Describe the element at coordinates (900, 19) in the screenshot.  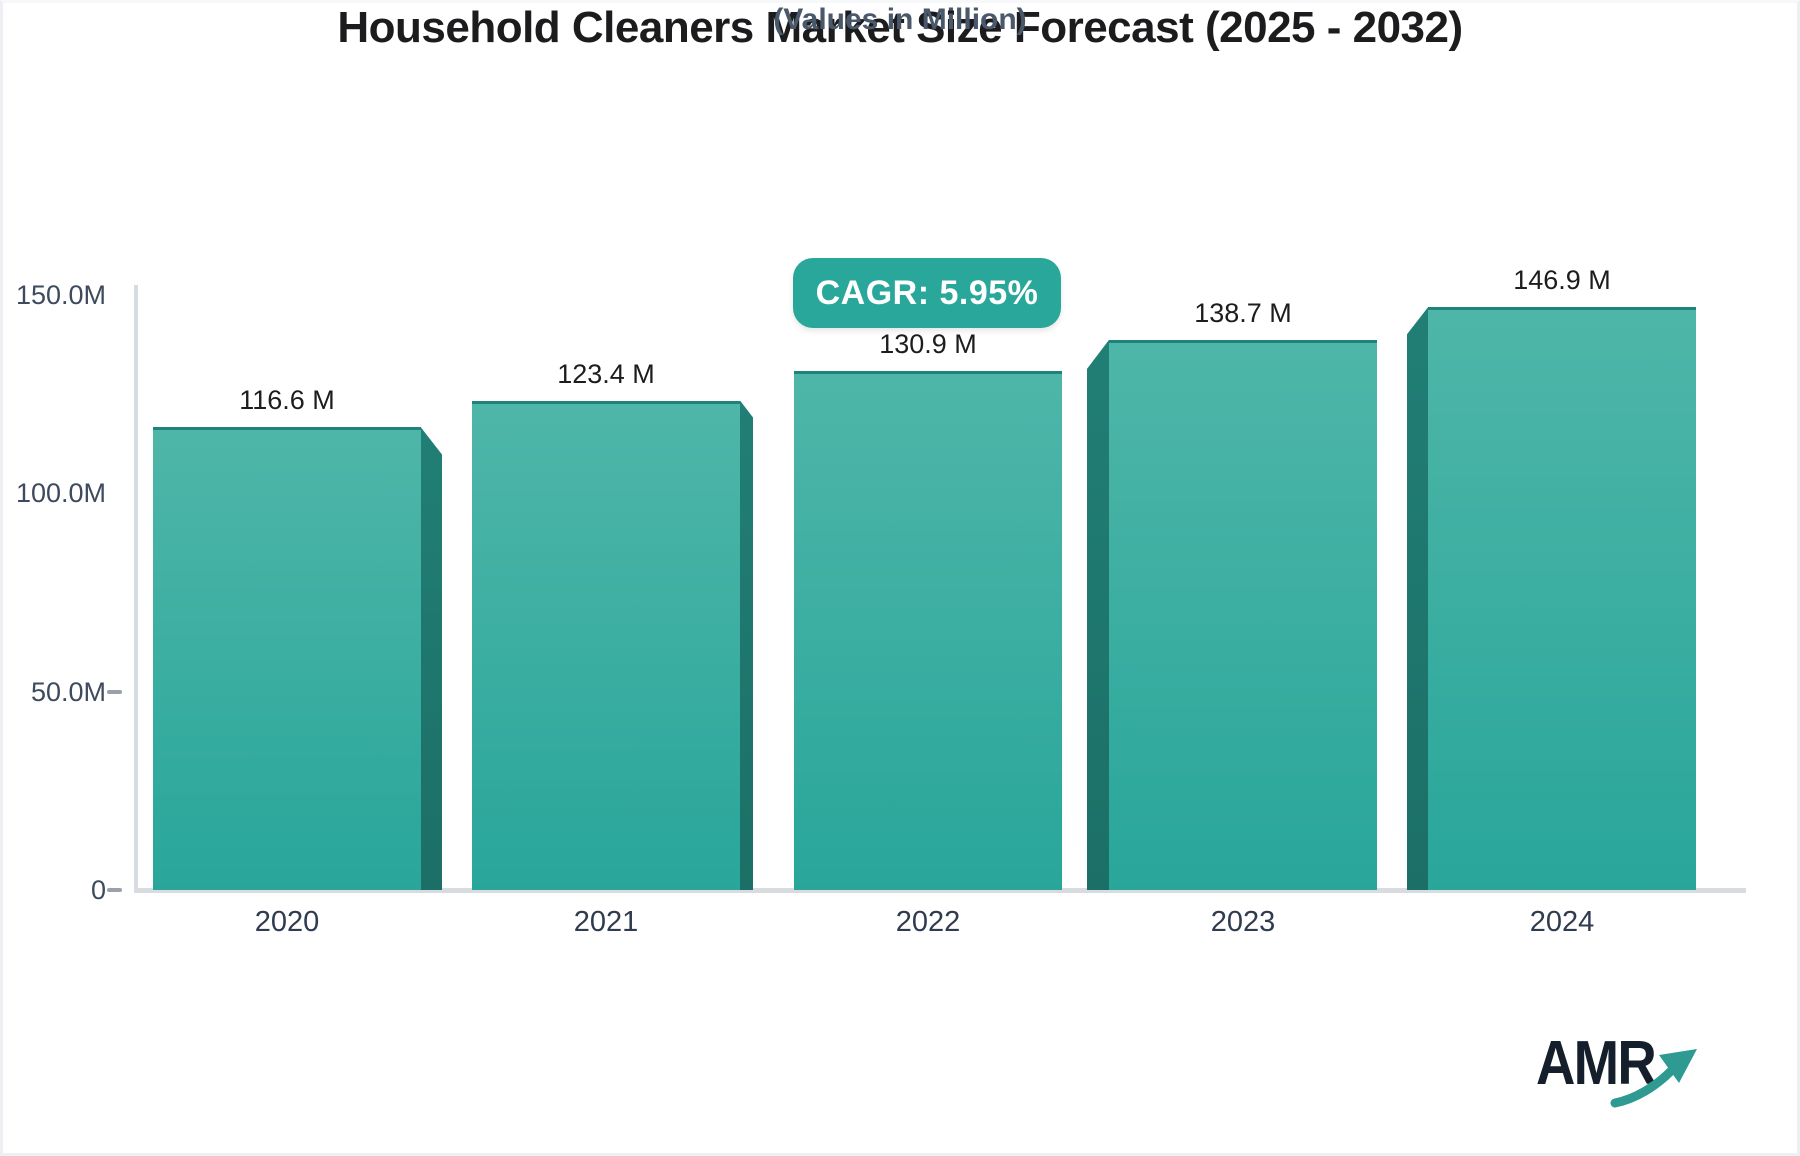
I see `chart-subtitle: (Values in Million)` at that location.